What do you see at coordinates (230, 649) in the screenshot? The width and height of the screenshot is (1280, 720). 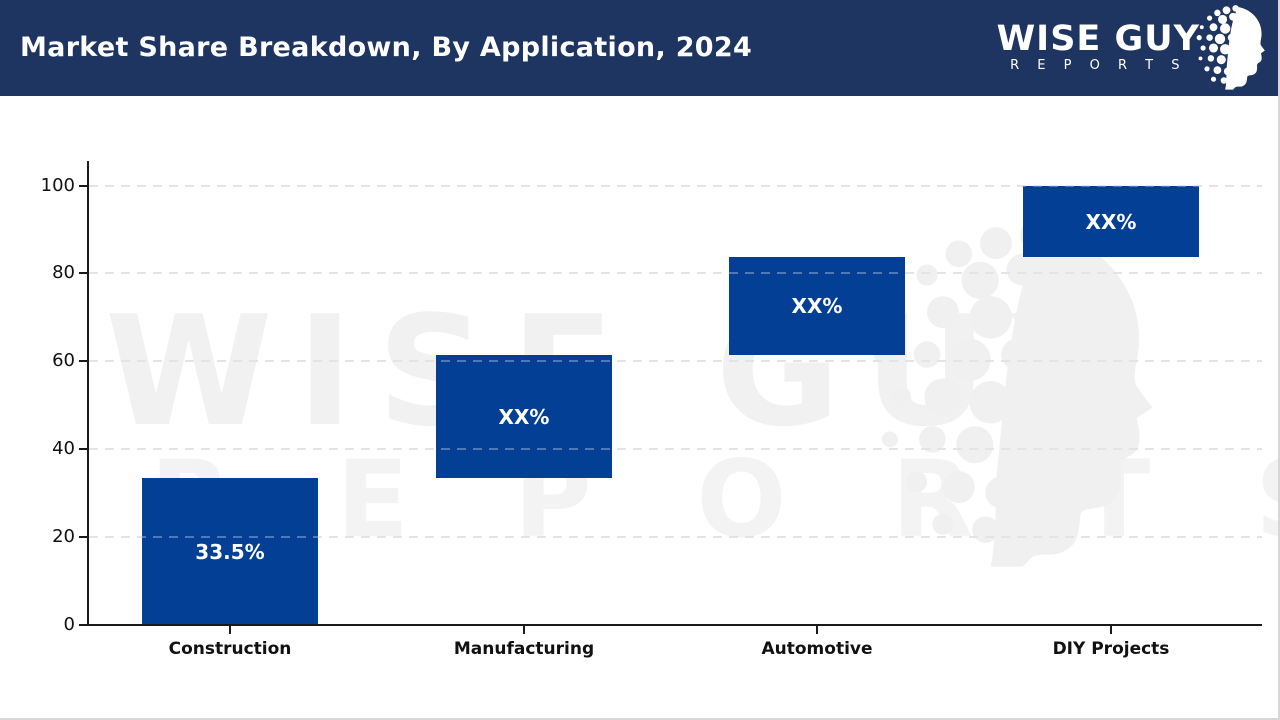 I see `category-label-construction: Construction` at bounding box center [230, 649].